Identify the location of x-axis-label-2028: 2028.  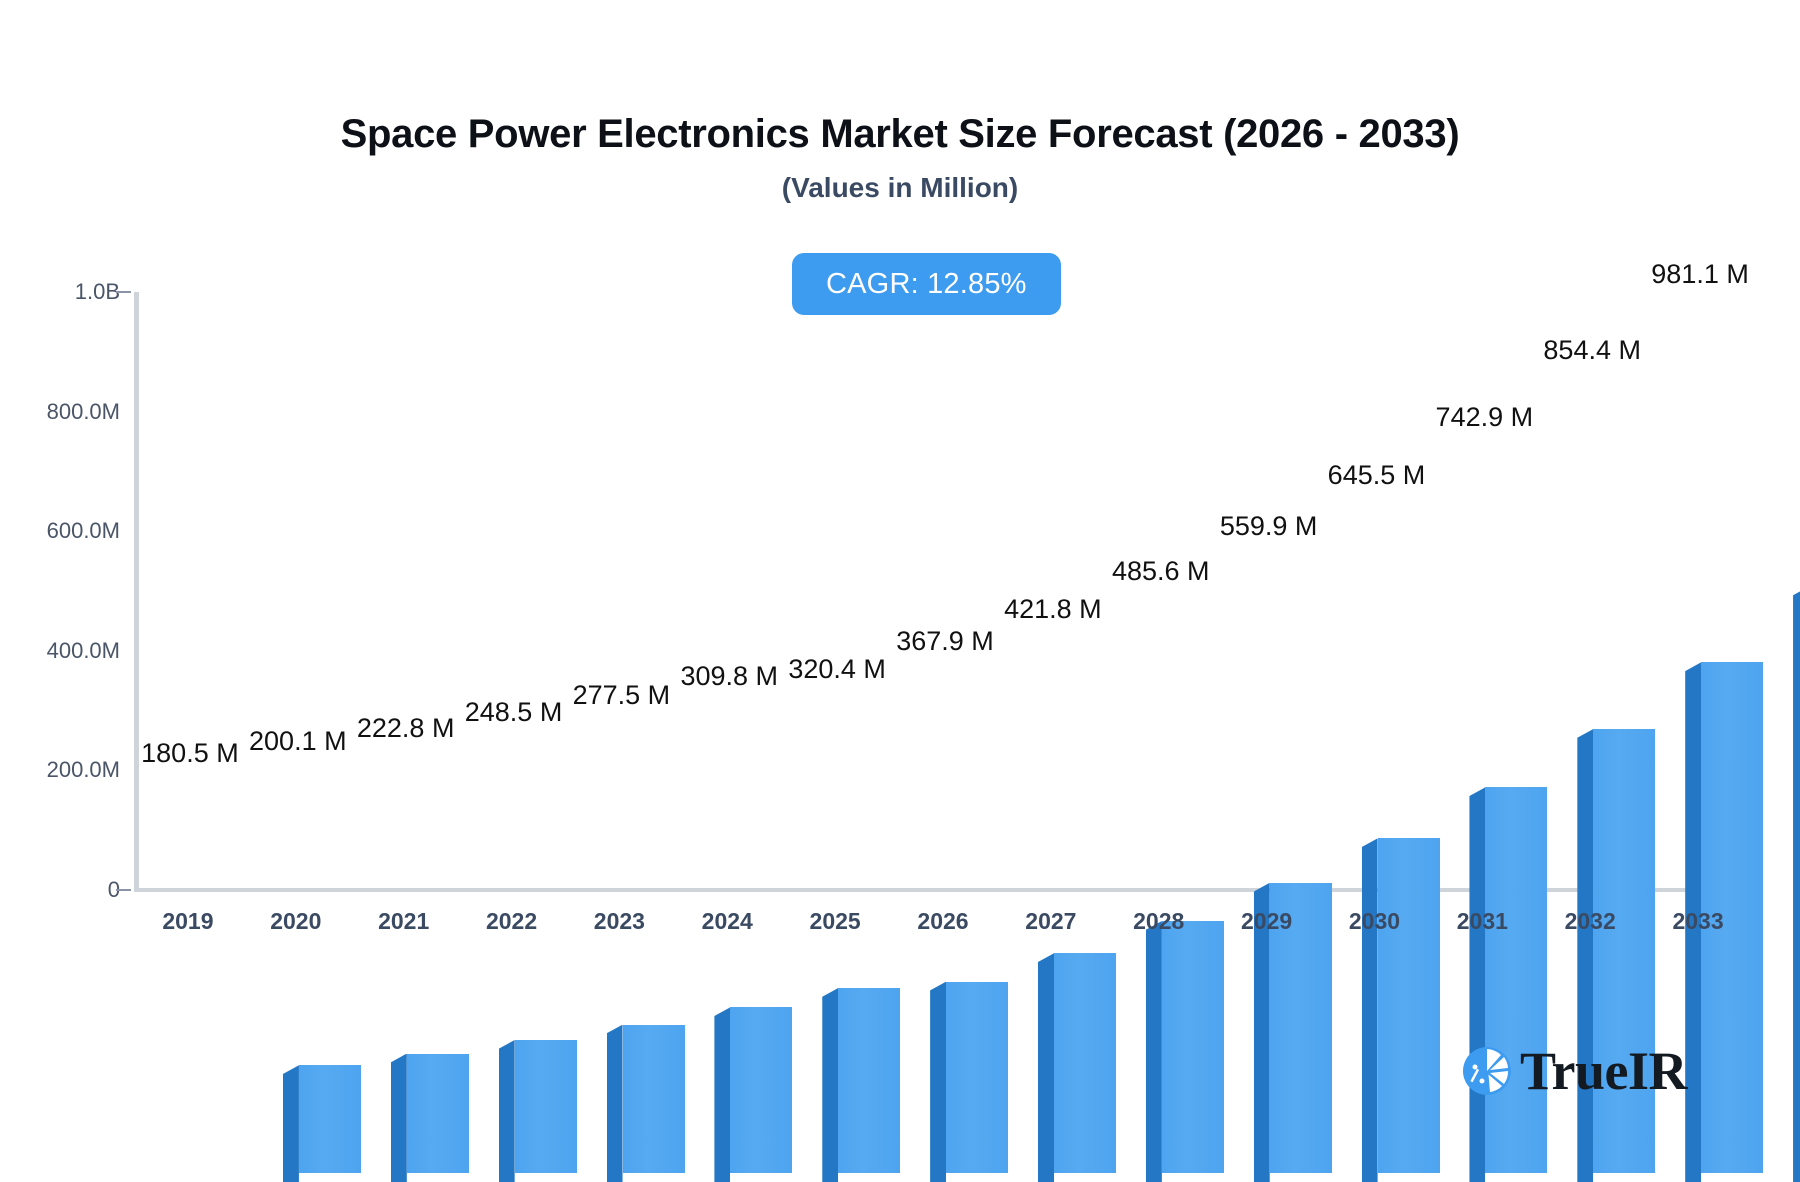
(1159, 921).